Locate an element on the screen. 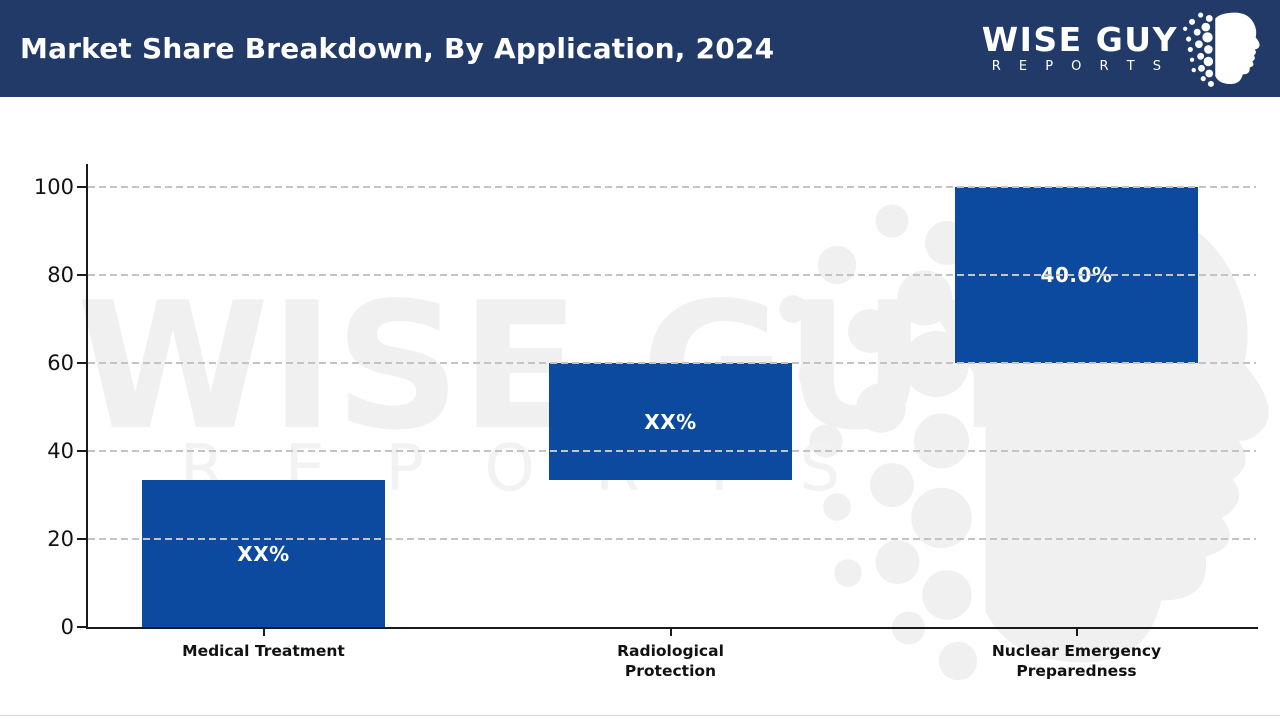  category-label-line: Nuclear Emergency is located at coordinates (1076, 651).